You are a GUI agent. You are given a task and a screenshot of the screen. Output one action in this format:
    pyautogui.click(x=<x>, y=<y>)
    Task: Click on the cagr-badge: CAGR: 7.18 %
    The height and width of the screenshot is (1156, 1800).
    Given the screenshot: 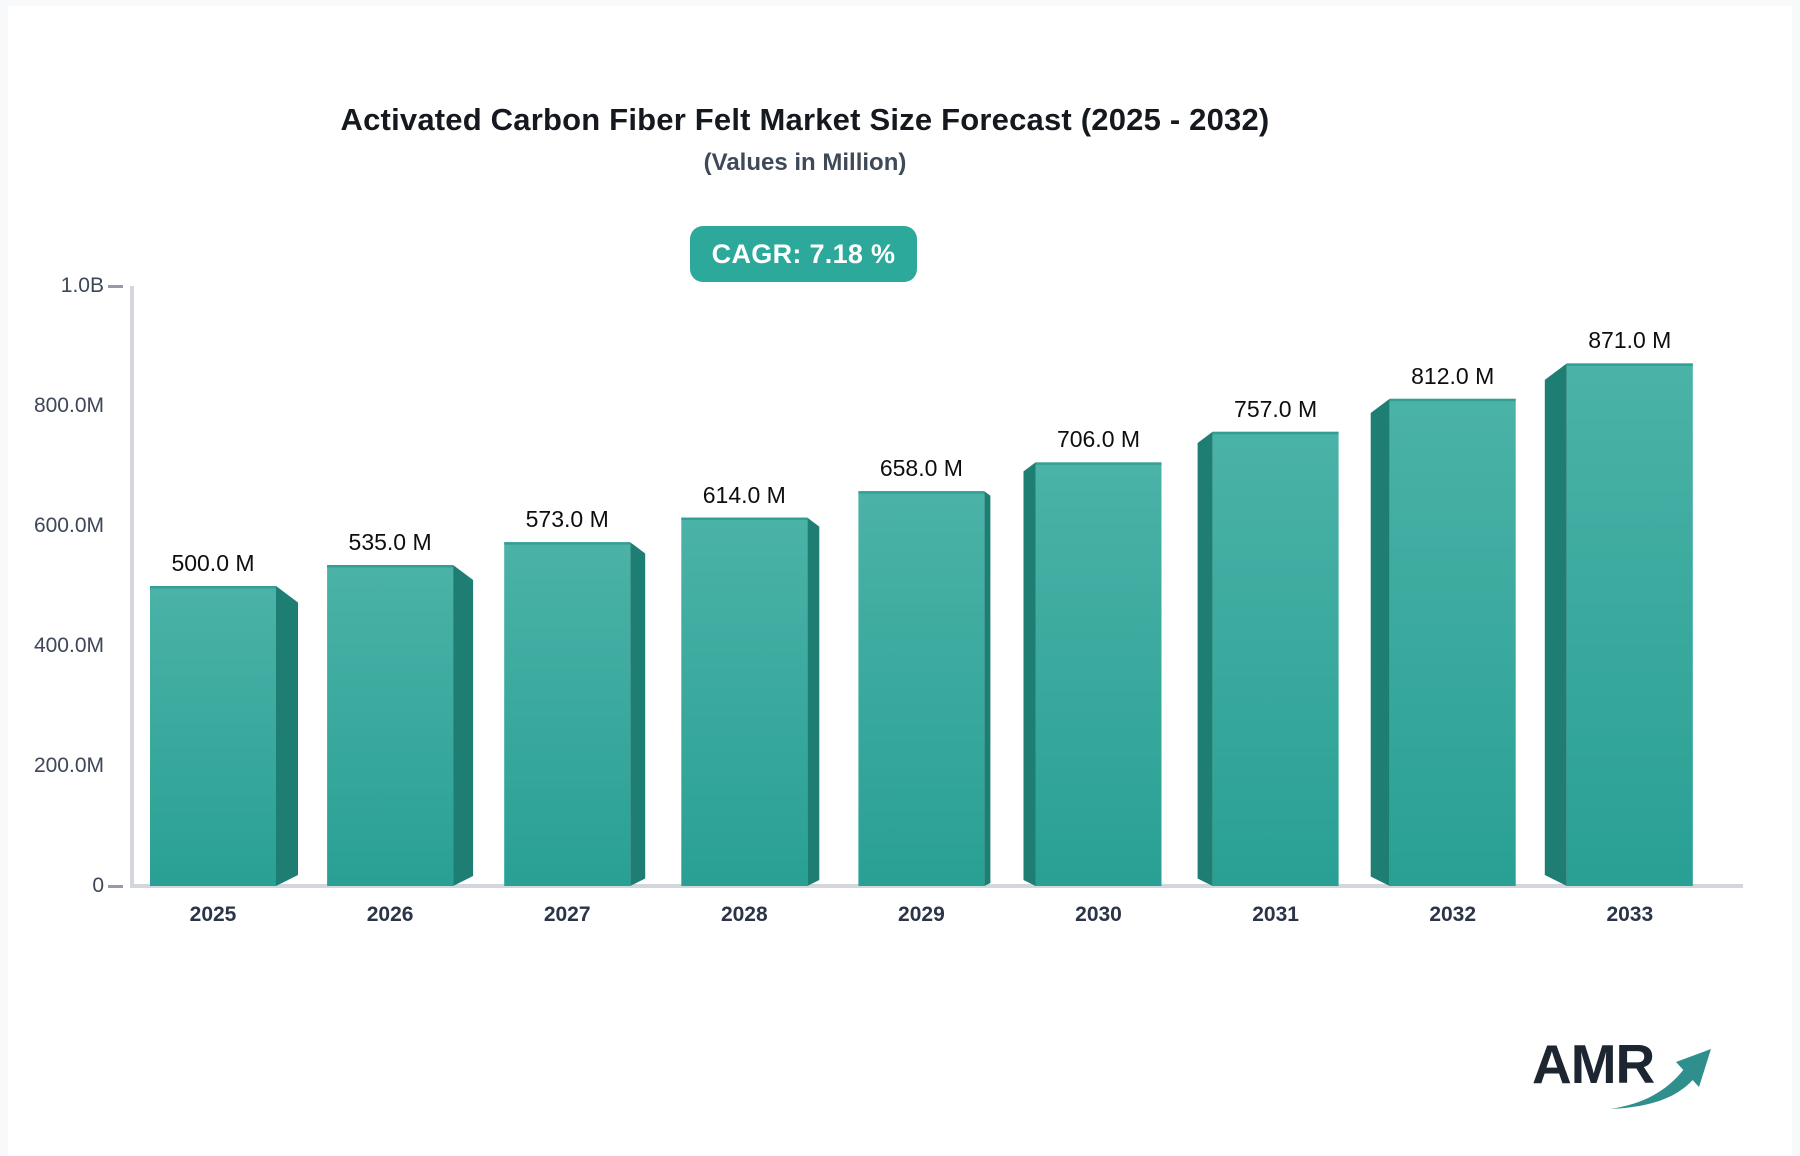 What is the action you would take?
    pyautogui.click(x=803, y=254)
    